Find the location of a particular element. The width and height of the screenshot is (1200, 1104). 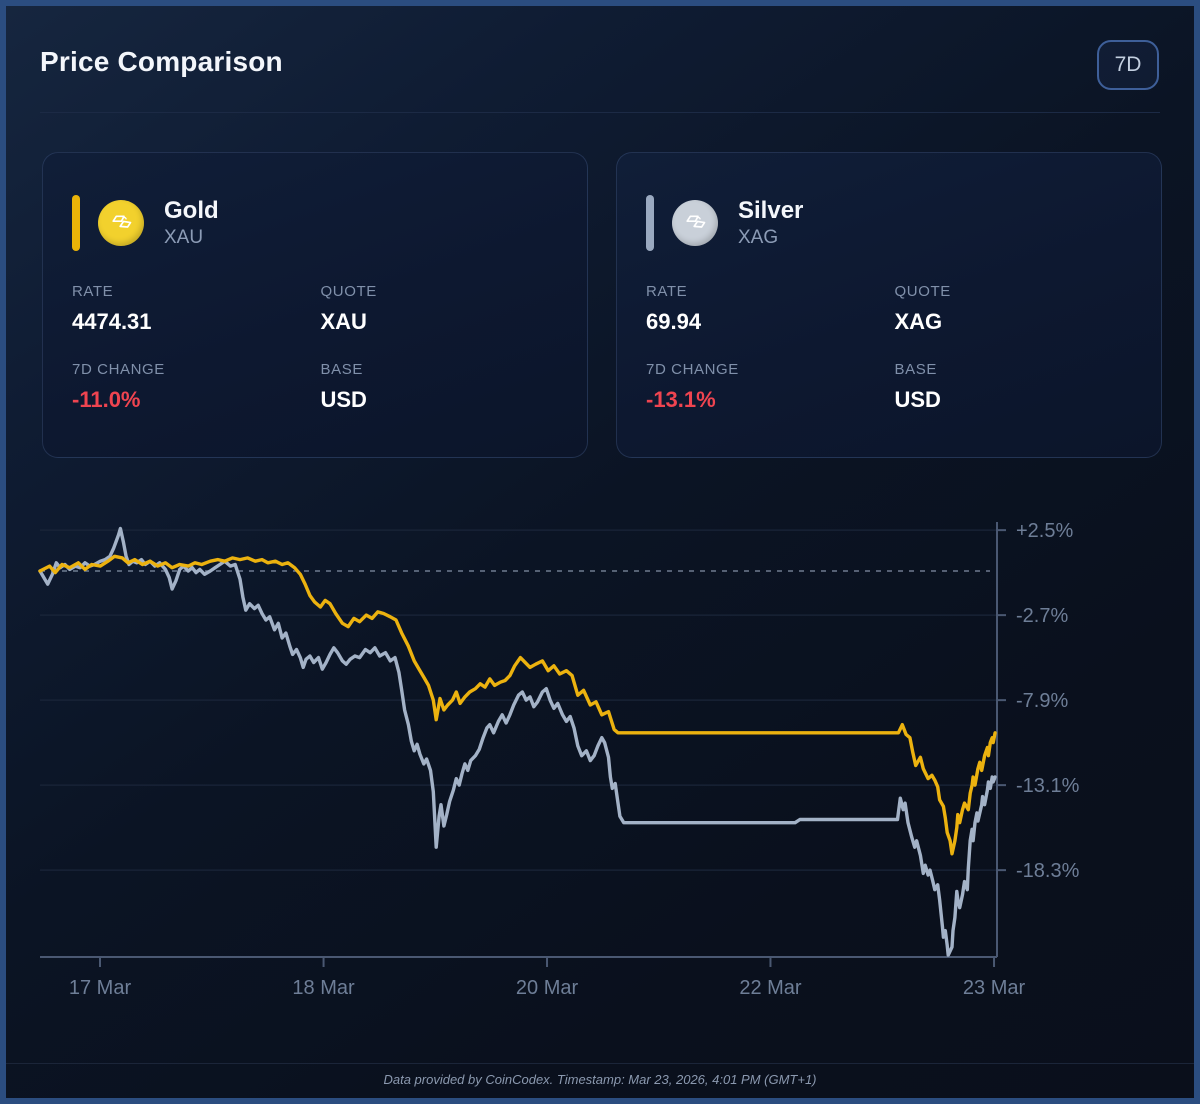

gold-name: Gold is located at coordinates (191, 210).